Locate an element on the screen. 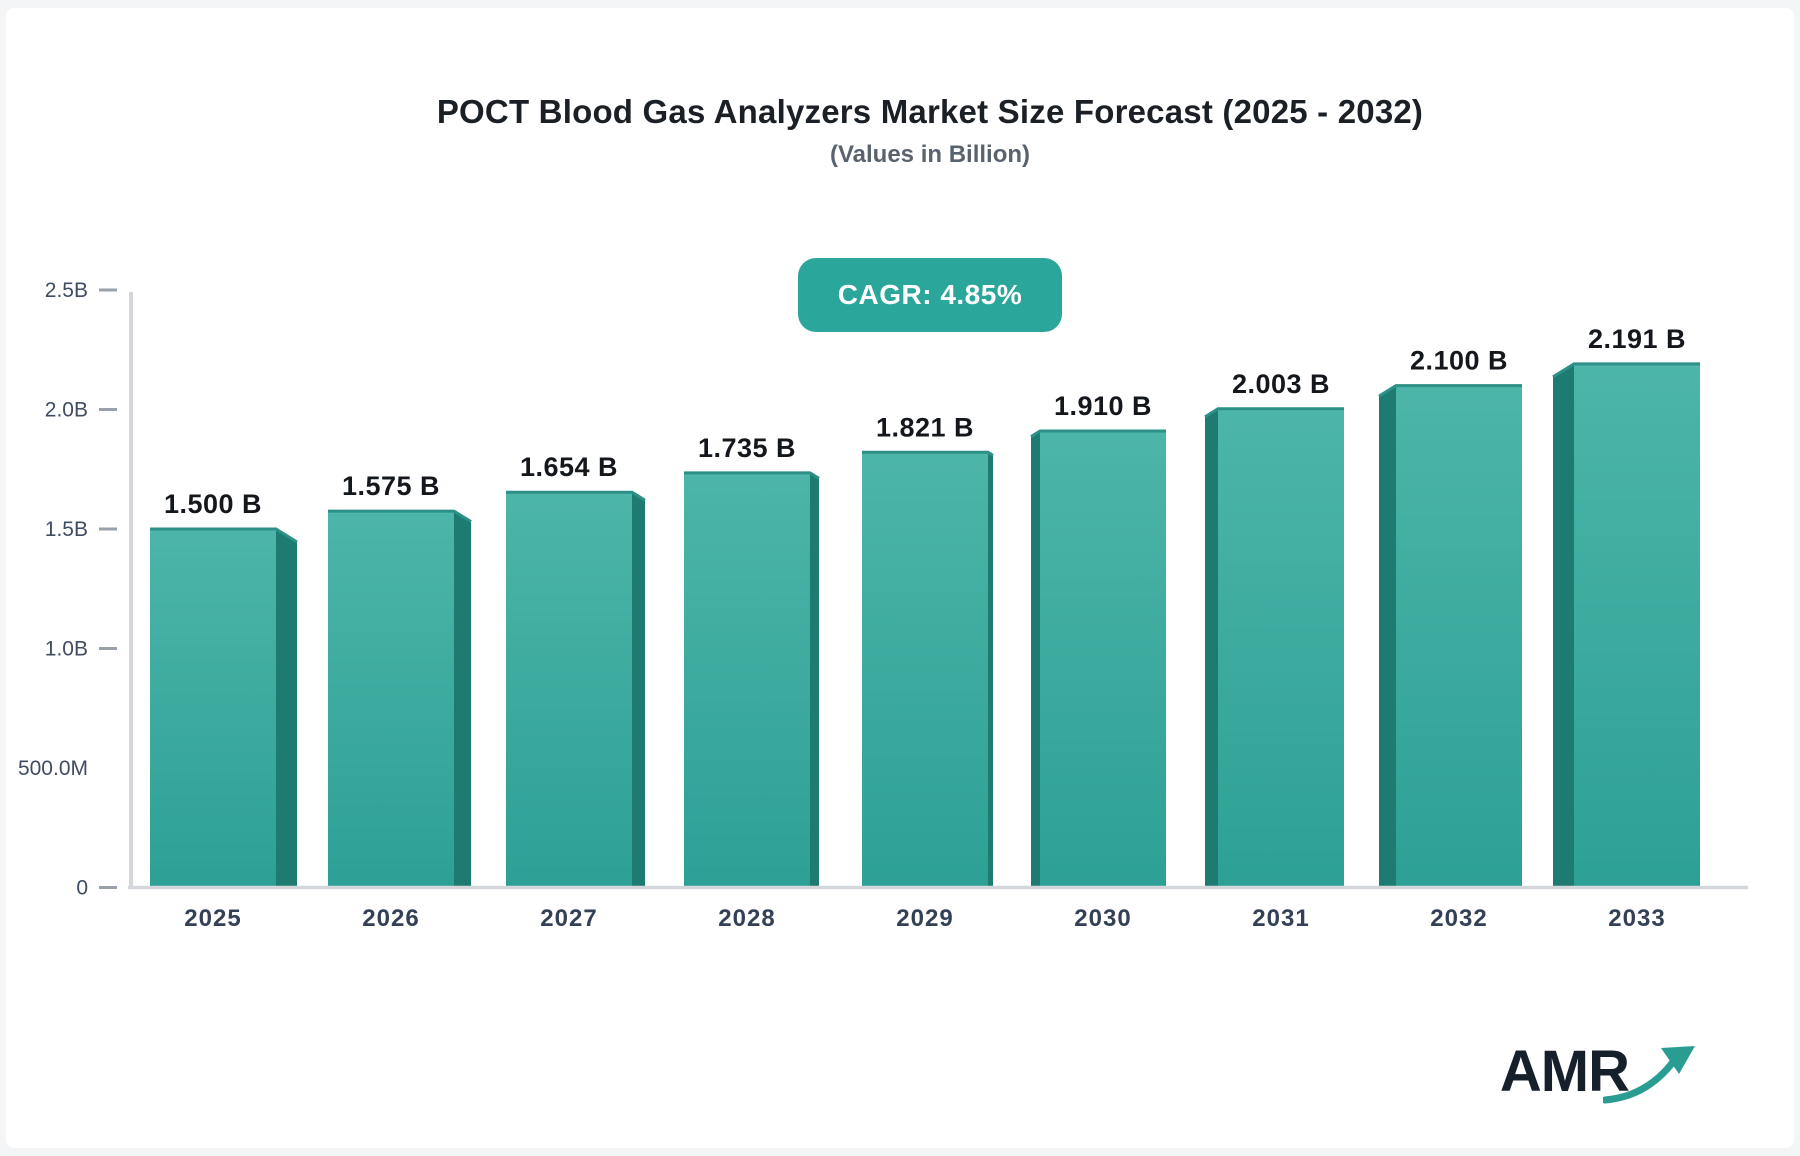  amr-logo-text: AMR is located at coordinates (1564, 1071).